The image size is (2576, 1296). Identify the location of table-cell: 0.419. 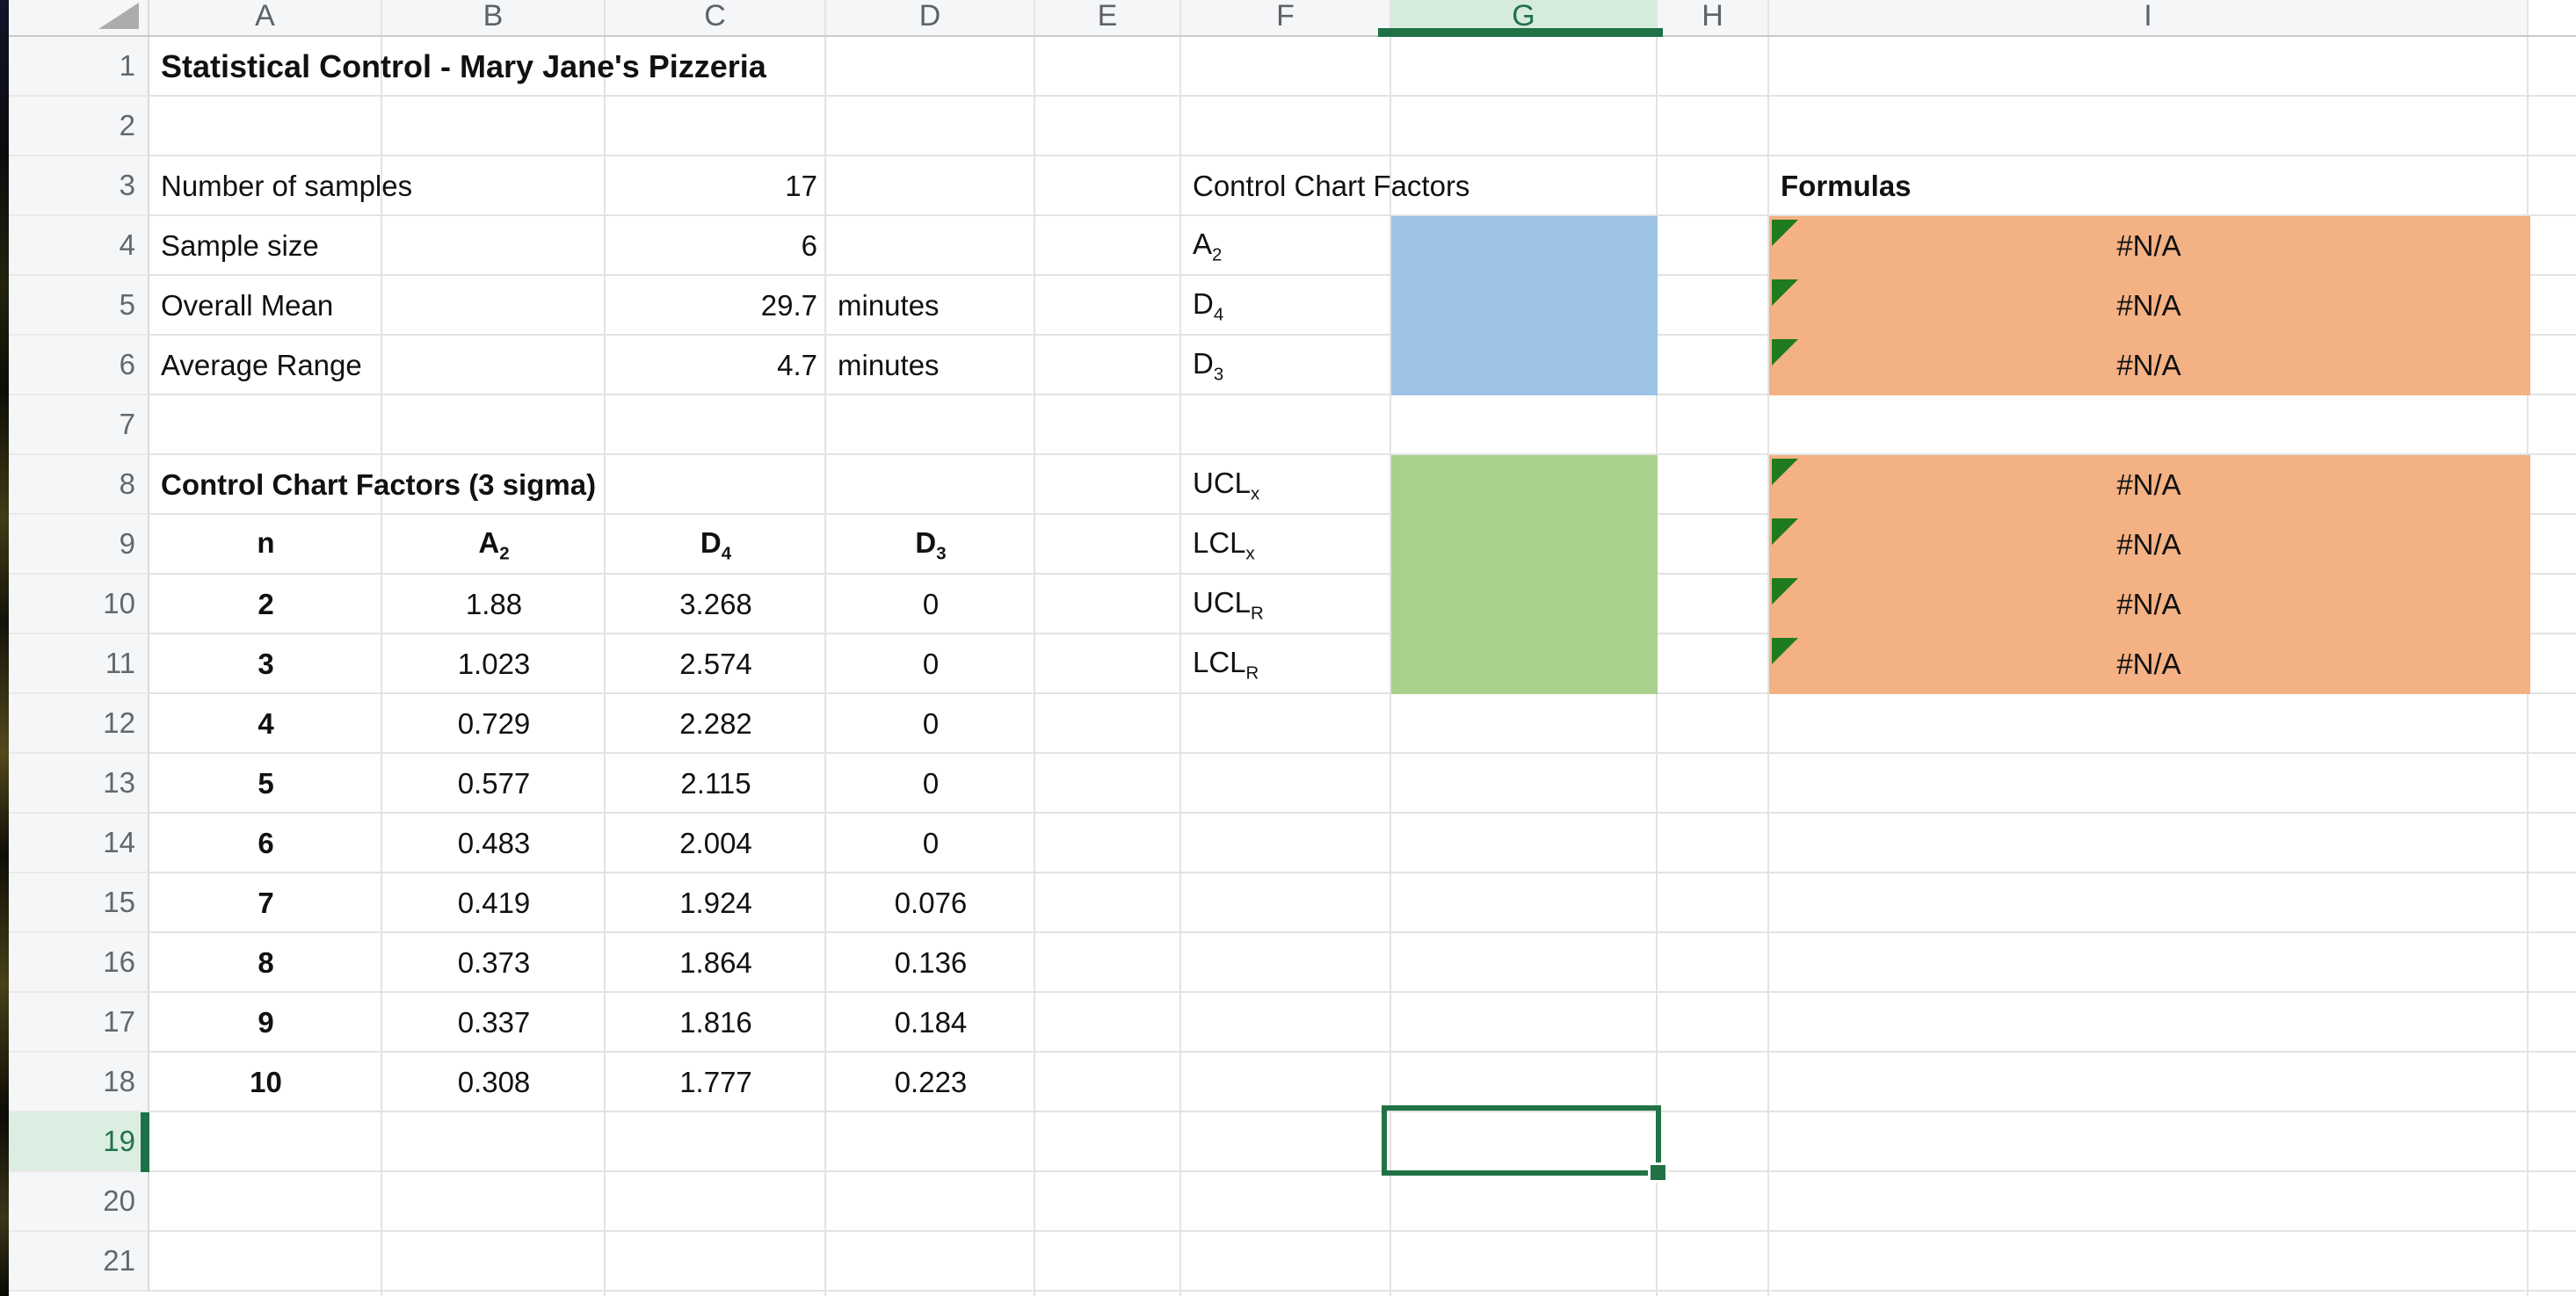
(494, 903).